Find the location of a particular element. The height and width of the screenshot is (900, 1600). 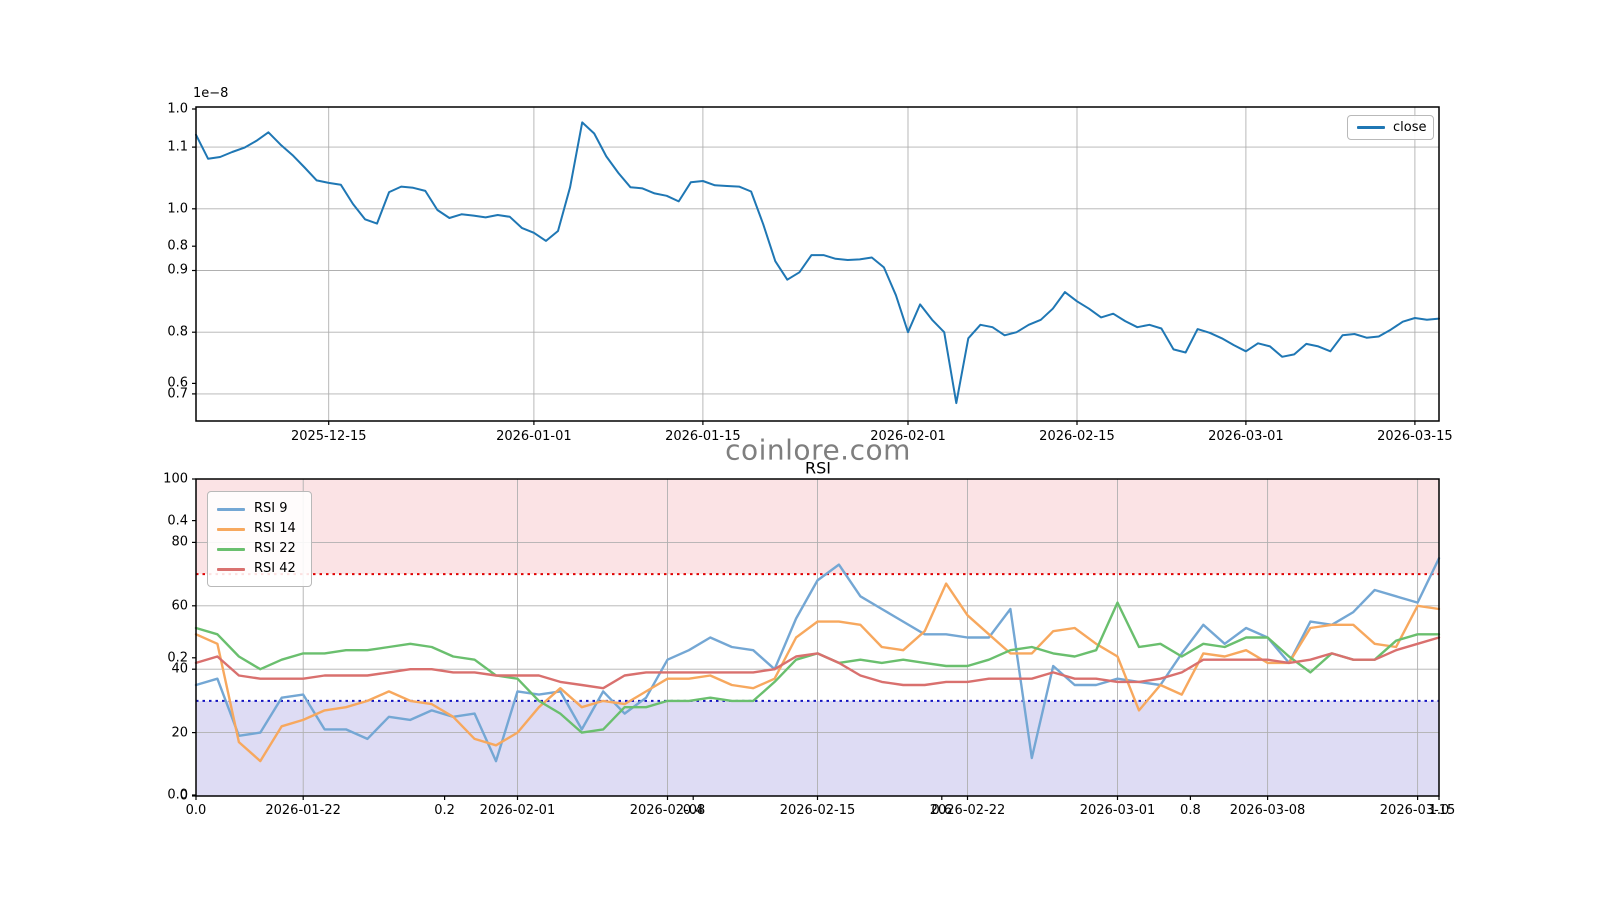

rsi-legend-row: RSI 42 is located at coordinates (260, 569).